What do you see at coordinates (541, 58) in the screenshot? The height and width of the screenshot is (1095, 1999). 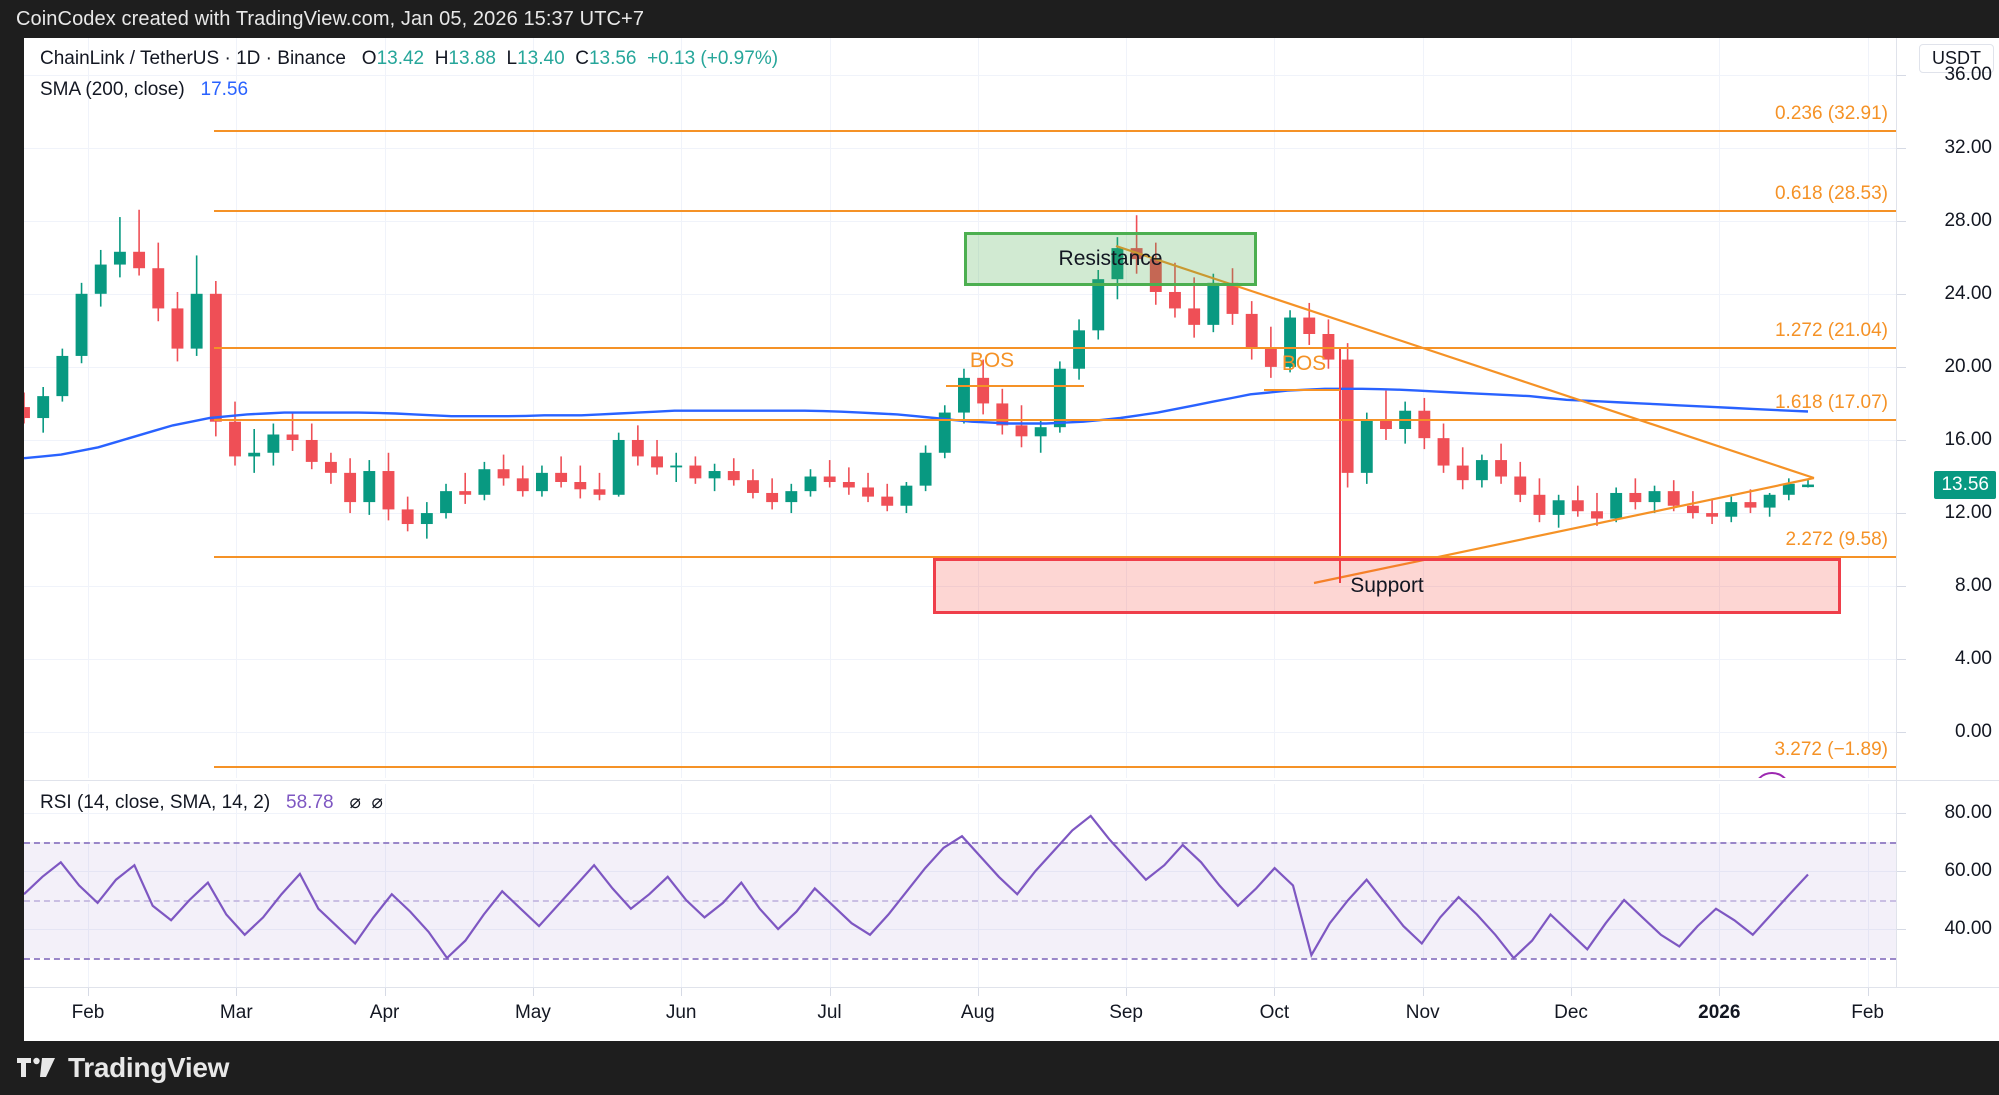 I see `legend-low-value: 13.40` at bounding box center [541, 58].